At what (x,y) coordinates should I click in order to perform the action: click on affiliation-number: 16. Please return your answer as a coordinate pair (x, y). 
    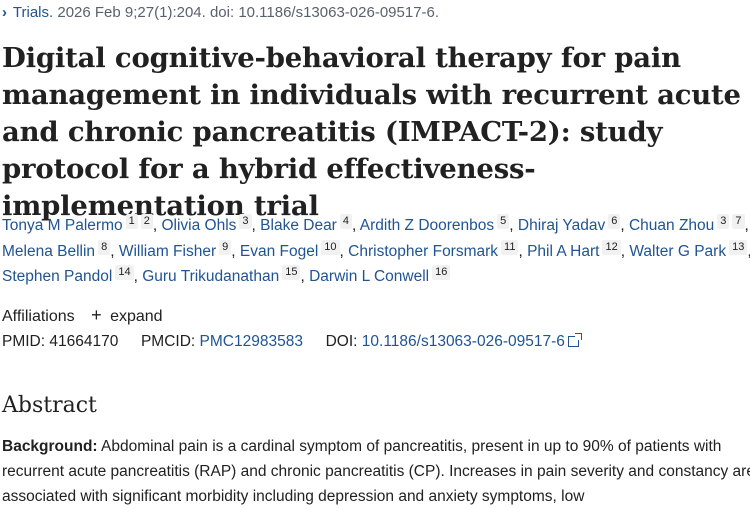
    Looking at the image, I should click on (441, 272).